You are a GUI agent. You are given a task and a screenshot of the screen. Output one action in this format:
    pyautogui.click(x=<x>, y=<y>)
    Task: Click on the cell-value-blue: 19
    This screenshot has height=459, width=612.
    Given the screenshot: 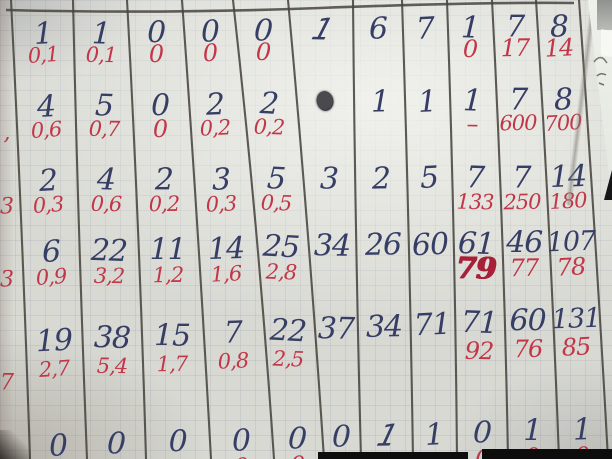 What is the action you would take?
    pyautogui.click(x=54, y=341)
    